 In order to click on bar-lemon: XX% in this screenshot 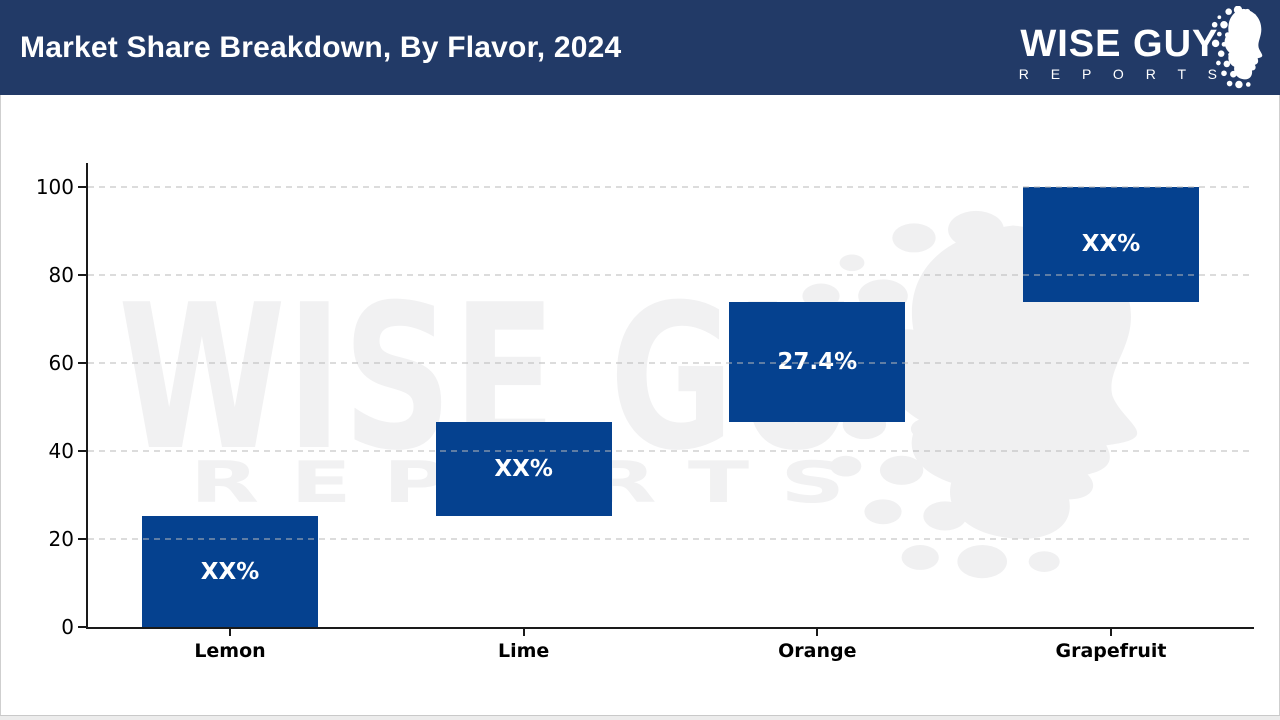, I will do `click(230, 571)`.